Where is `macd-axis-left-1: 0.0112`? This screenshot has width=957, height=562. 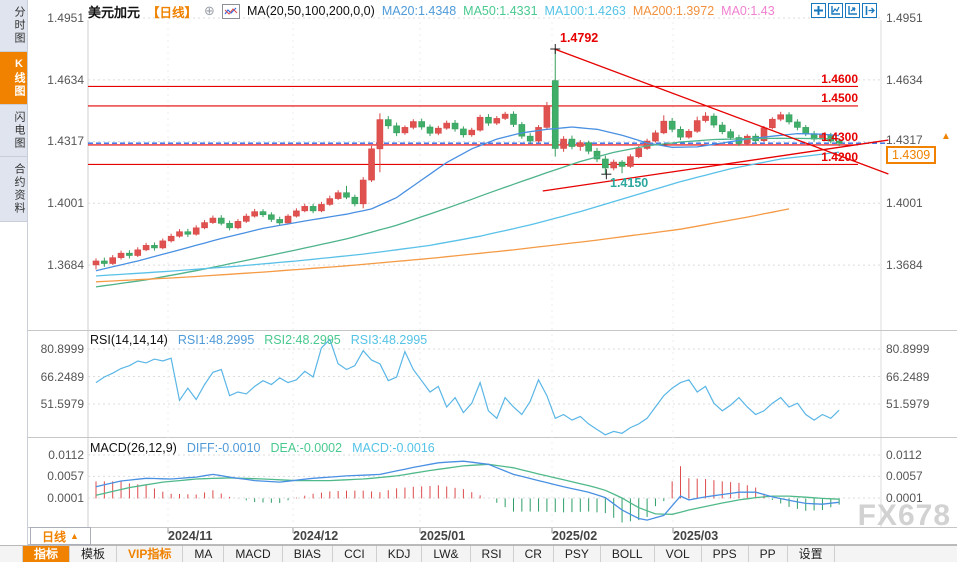
macd-axis-left-1: 0.0112 is located at coordinates (66, 455).